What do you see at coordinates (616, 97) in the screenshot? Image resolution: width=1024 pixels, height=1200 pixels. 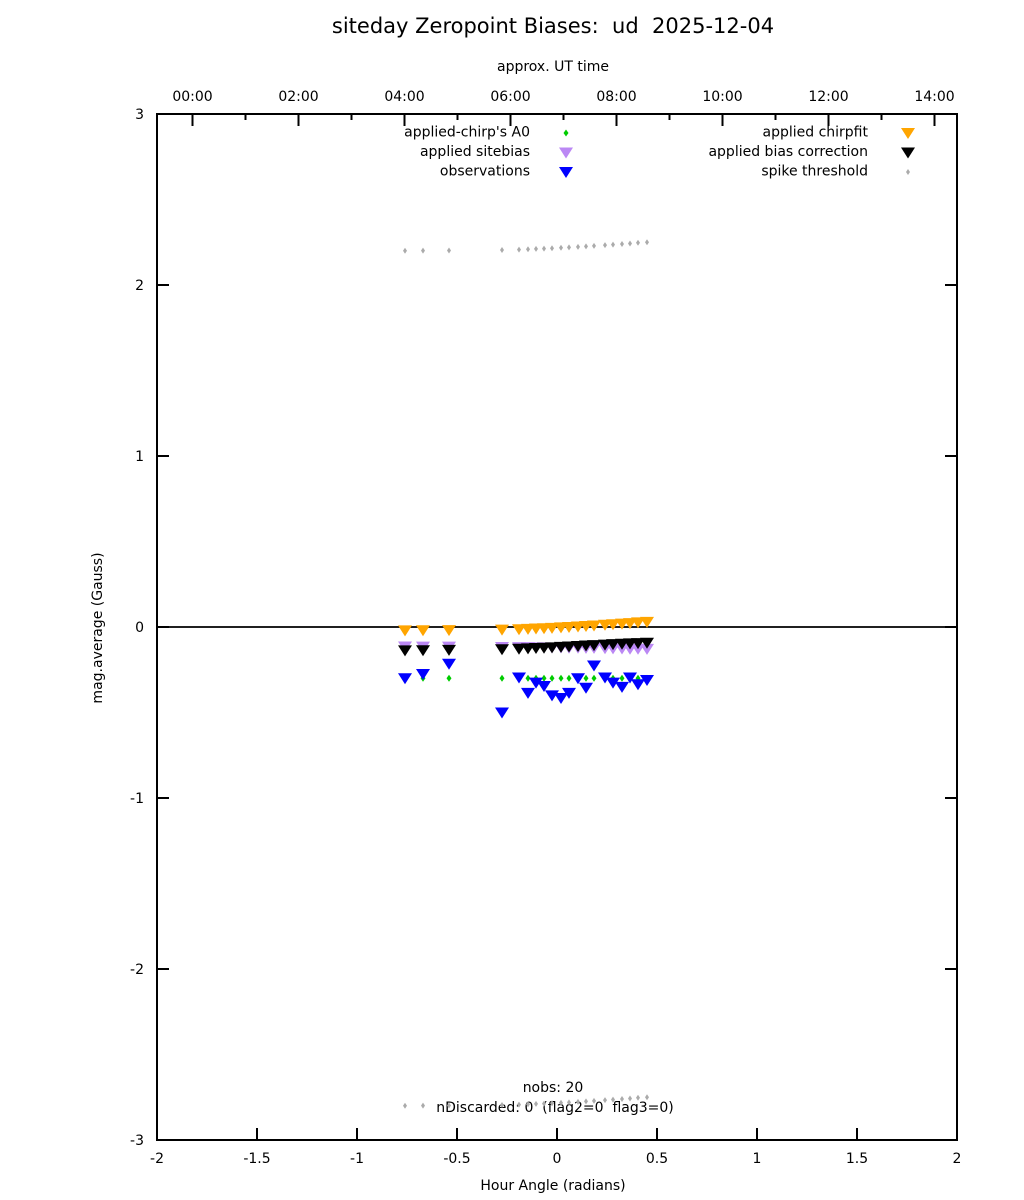 I see `svg-text: 08:00` at bounding box center [616, 97].